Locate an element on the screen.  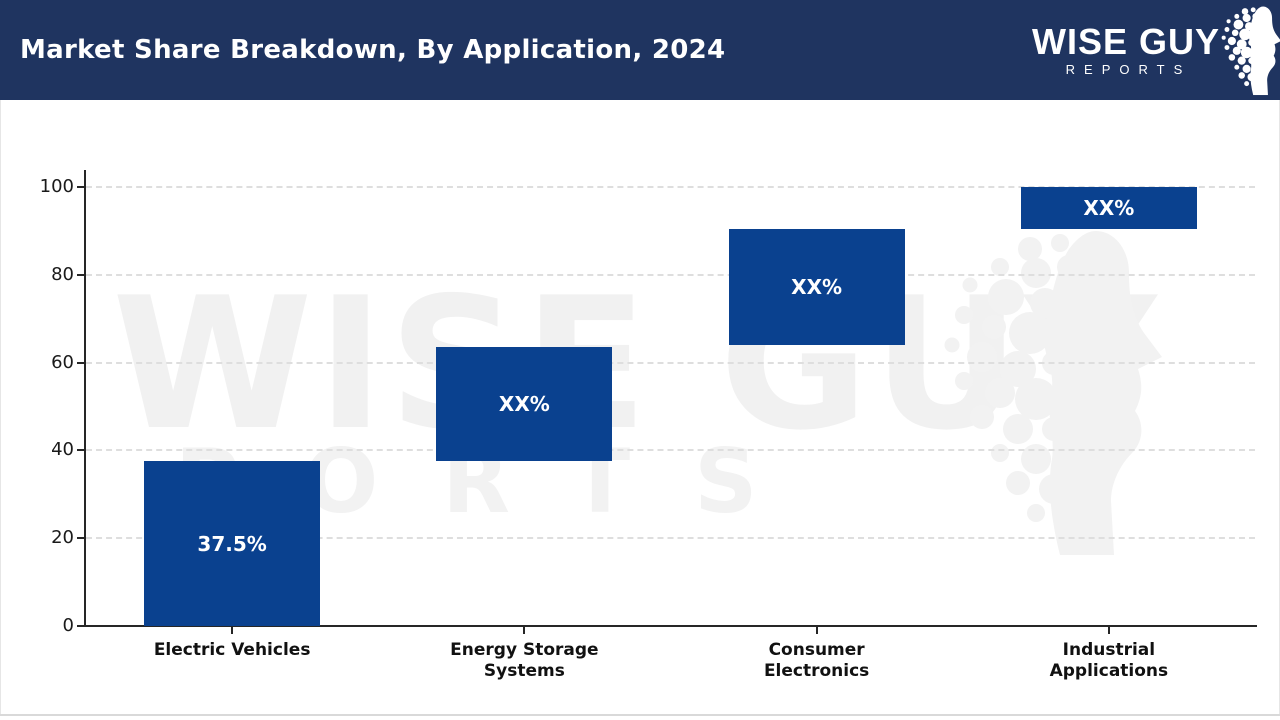
x-axis-label: Industrial Applications is located at coordinates (1109, 660).